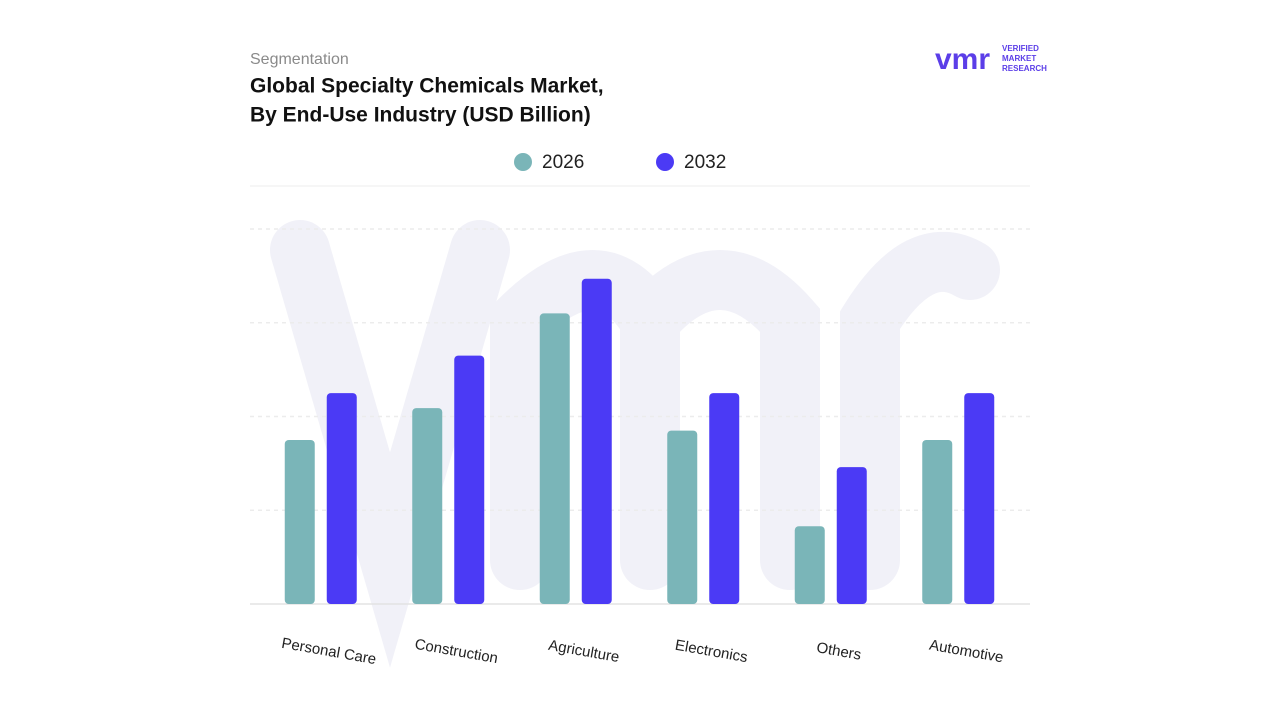 The height and width of the screenshot is (720, 1280). Describe the element at coordinates (920, 410) in the screenshot. I see `watermark-r` at that location.